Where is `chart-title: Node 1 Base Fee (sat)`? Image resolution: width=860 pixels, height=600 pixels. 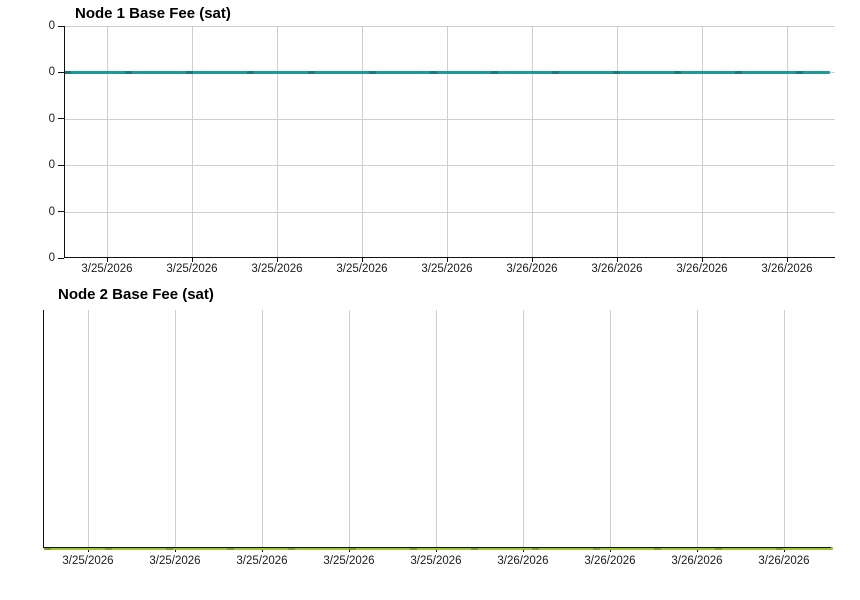
chart-title: Node 1 Base Fee (sat) is located at coordinates (153, 13).